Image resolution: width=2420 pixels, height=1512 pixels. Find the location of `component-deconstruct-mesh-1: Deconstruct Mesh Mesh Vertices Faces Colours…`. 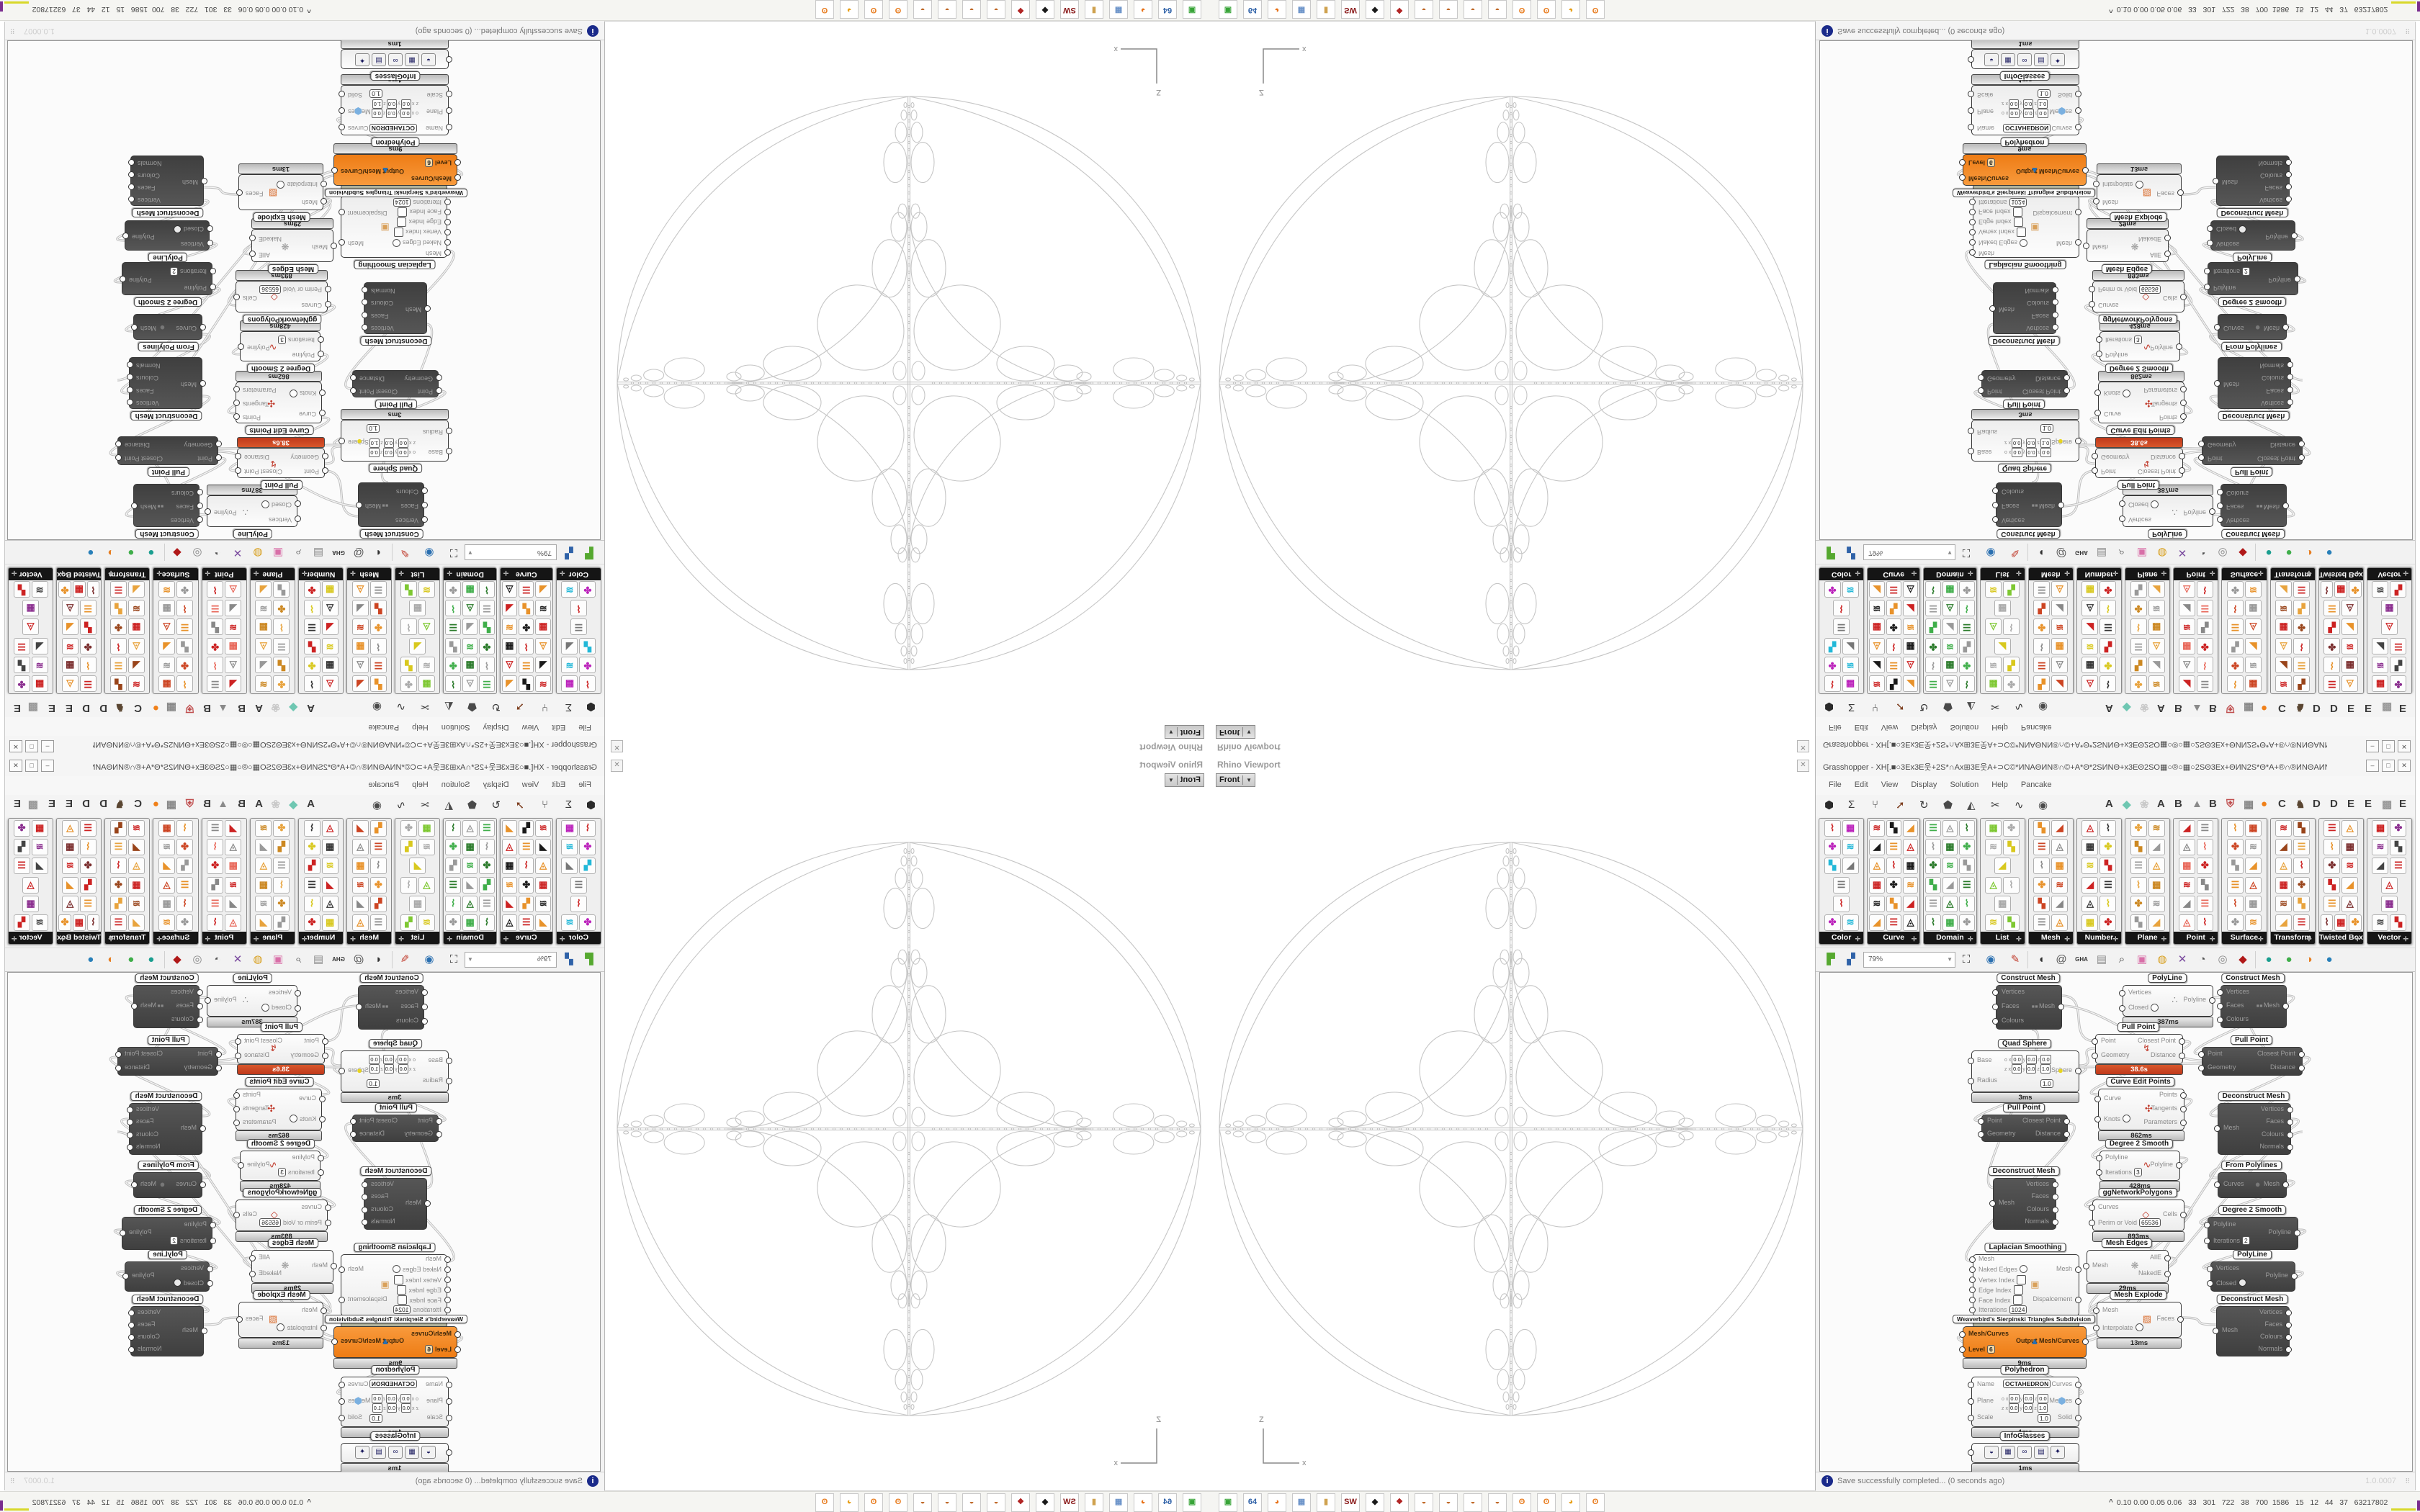

component-deconstruct-mesh-1: Deconstruct Mesh Mesh Vertices Faces Colours… is located at coordinates (2024, 1198).